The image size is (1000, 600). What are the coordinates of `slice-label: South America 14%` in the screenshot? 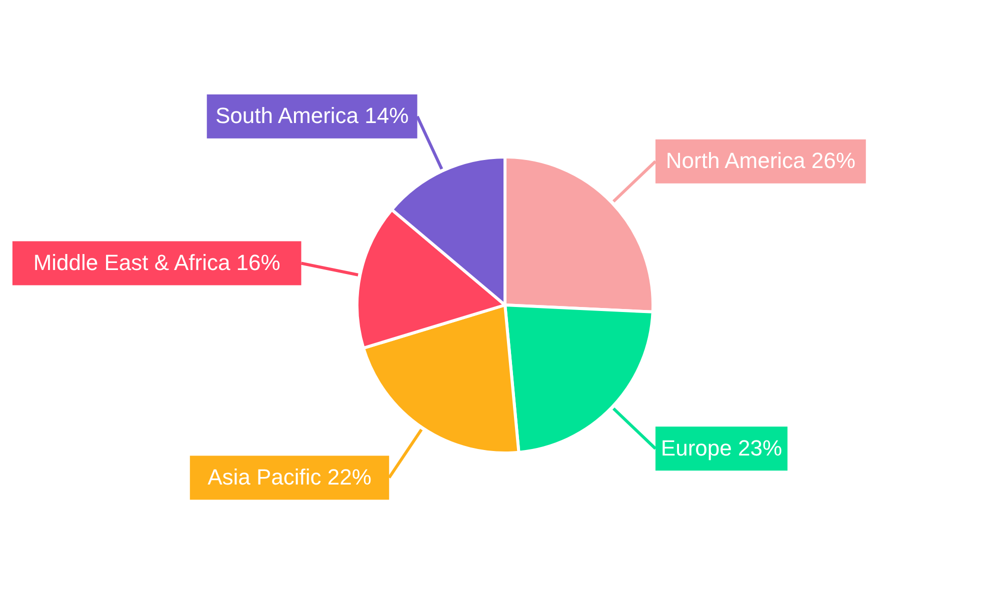 It's located at (312, 115).